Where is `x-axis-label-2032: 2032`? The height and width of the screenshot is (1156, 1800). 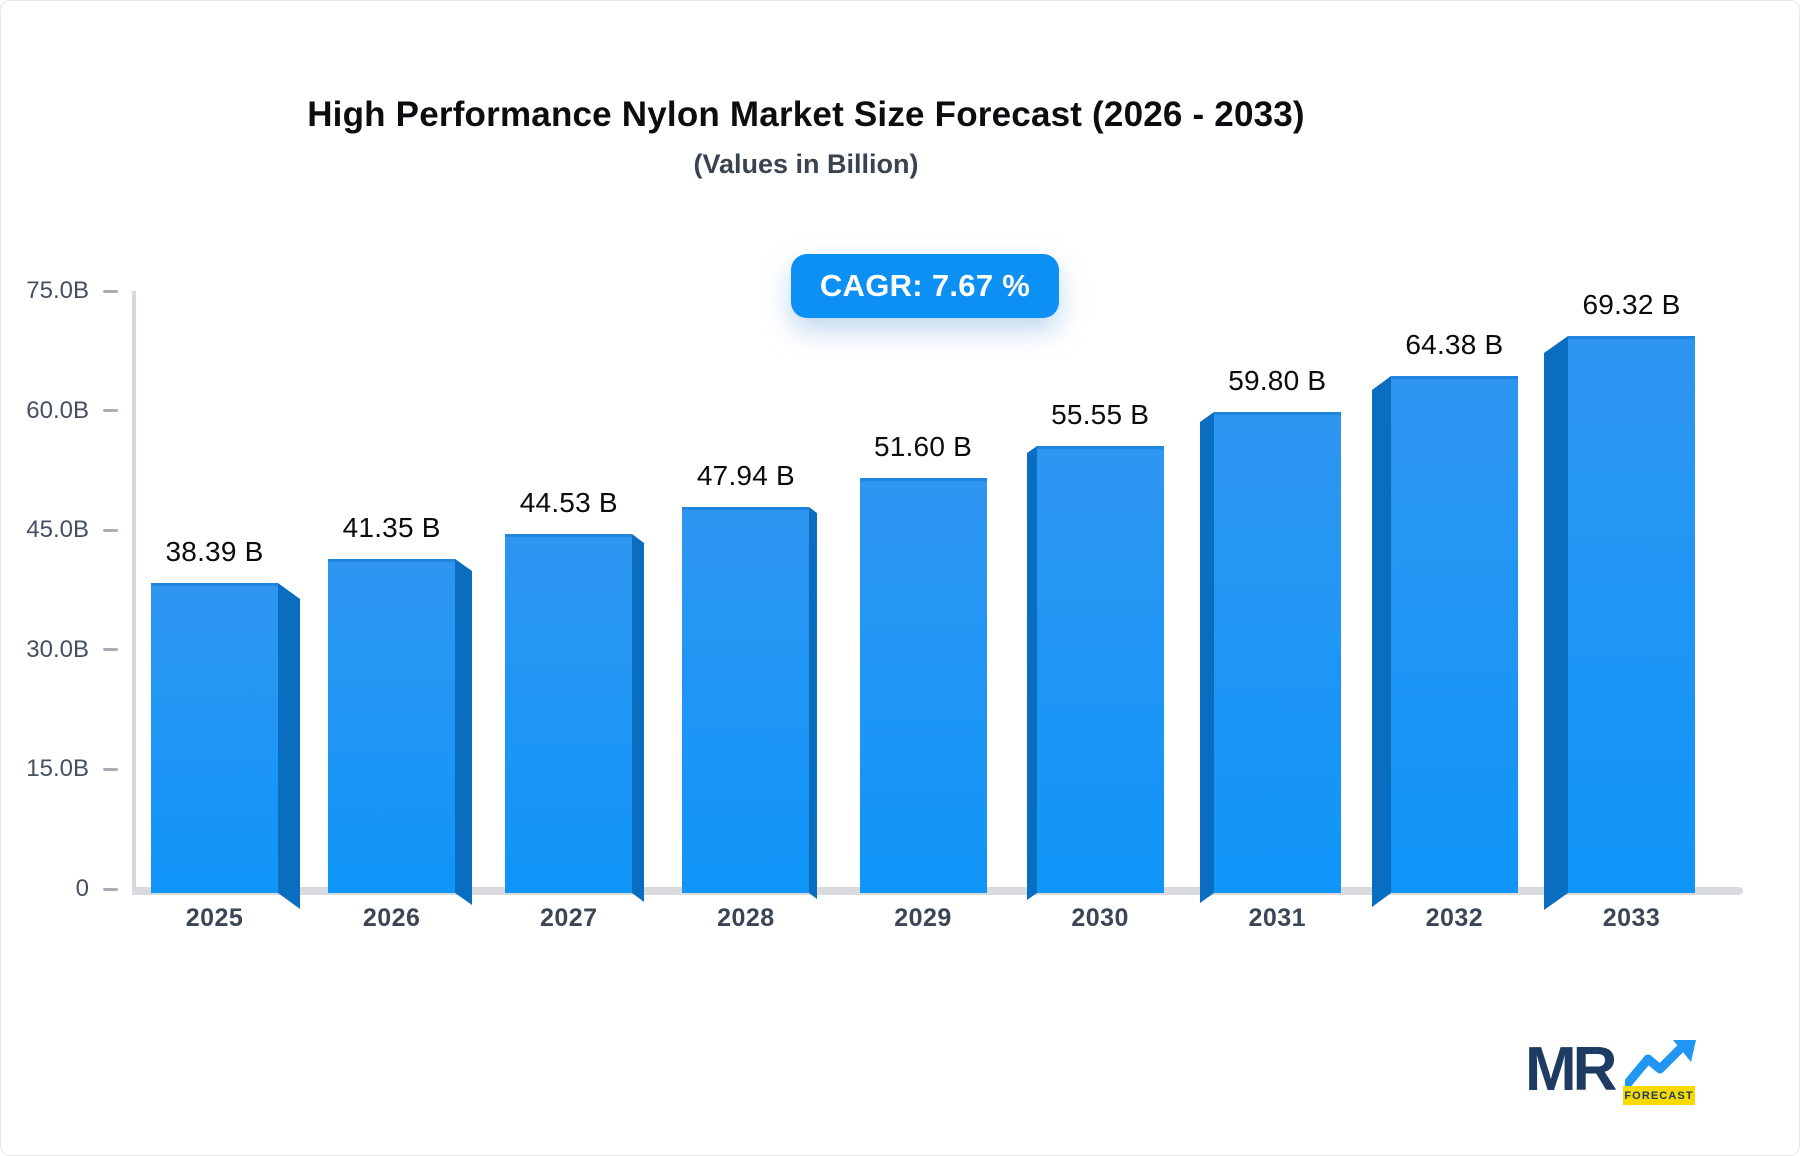
x-axis-label-2032: 2032 is located at coordinates (1454, 918).